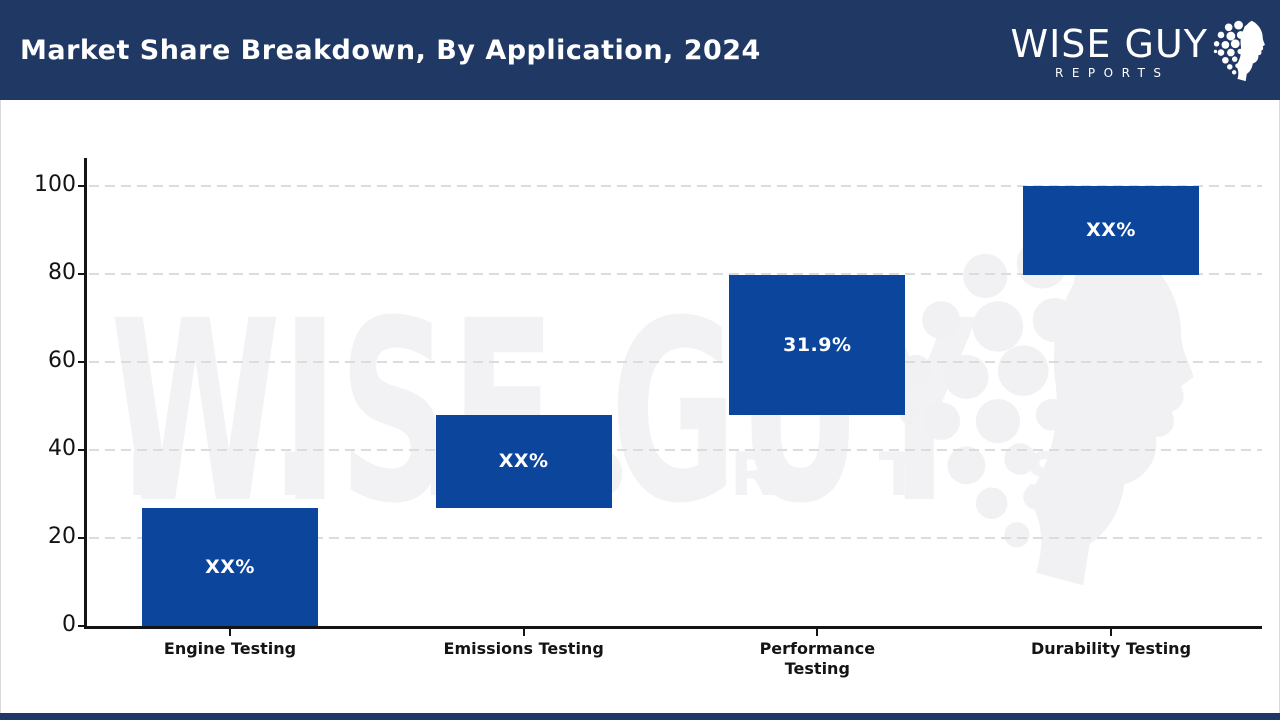 This screenshot has height=720, width=1280. Describe the element at coordinates (817, 658) in the screenshot. I see `x-category-label: Performance Testing` at that location.